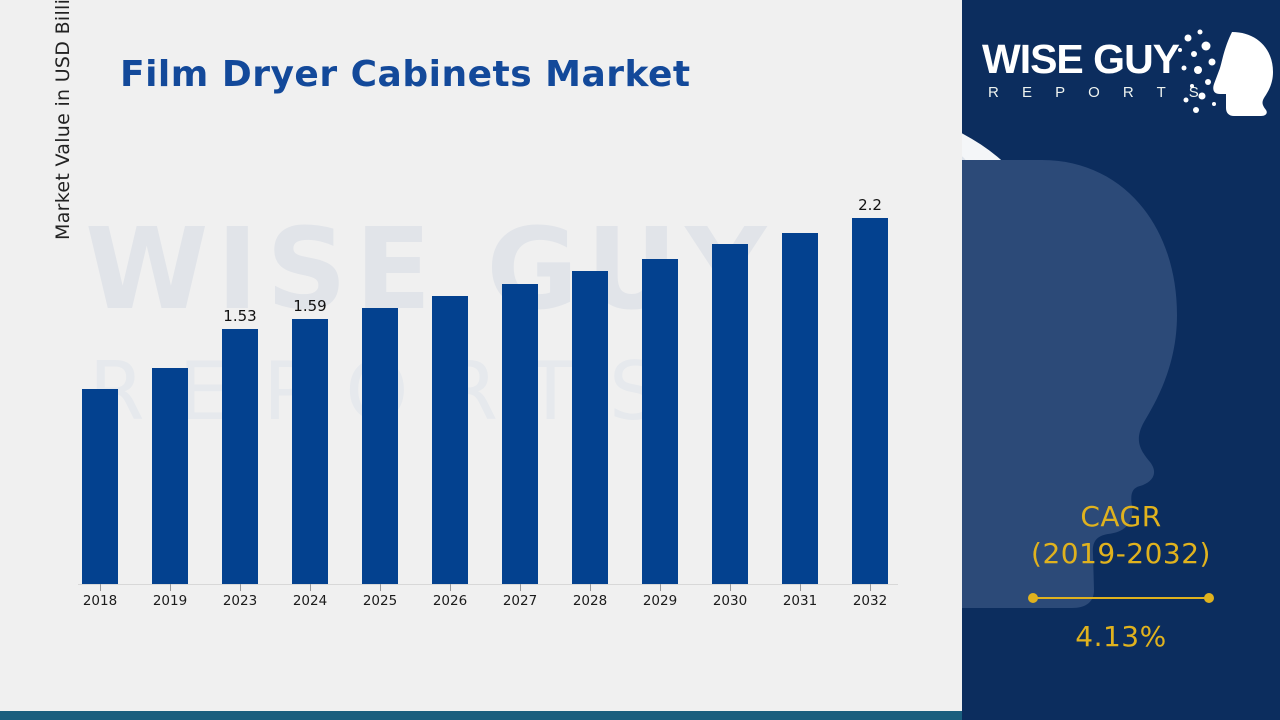  Describe the element at coordinates (800, 601) in the screenshot. I see `x-label-2031: 2031` at that location.